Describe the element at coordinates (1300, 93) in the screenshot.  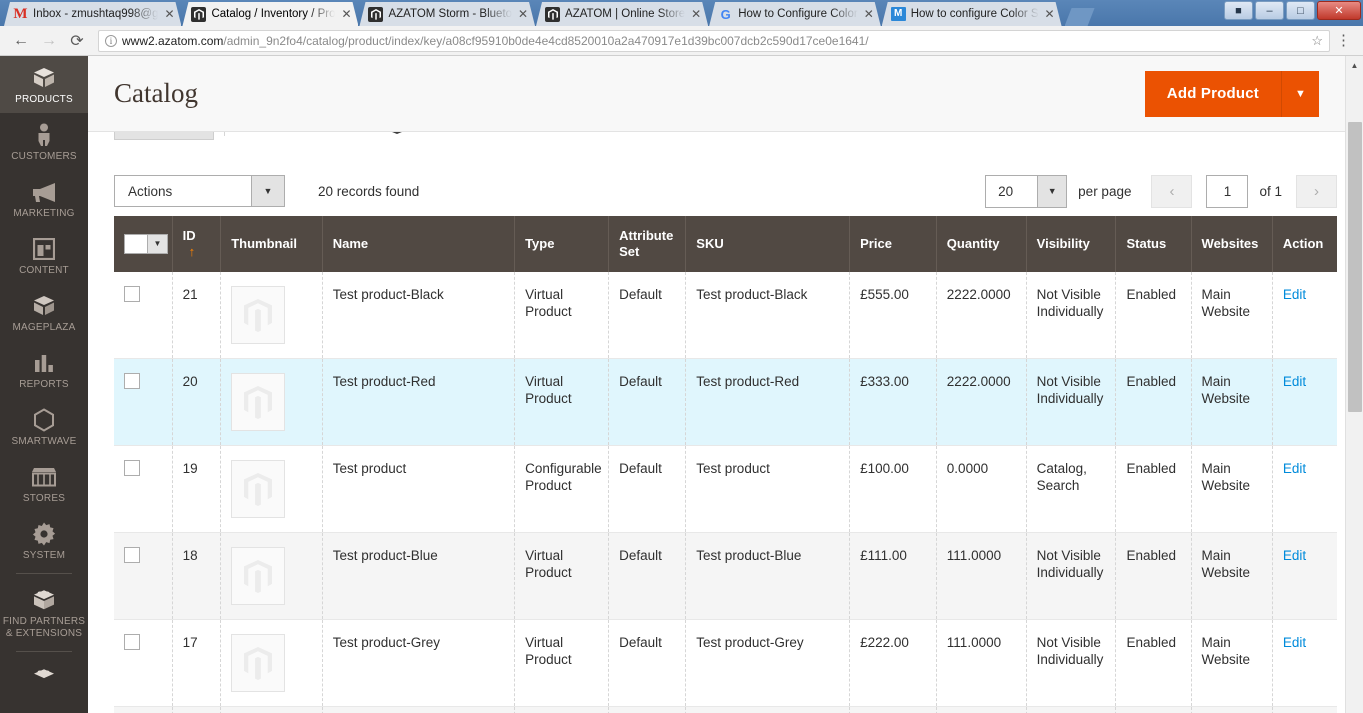
I see `add-product-caret-icon: ▼` at that location.